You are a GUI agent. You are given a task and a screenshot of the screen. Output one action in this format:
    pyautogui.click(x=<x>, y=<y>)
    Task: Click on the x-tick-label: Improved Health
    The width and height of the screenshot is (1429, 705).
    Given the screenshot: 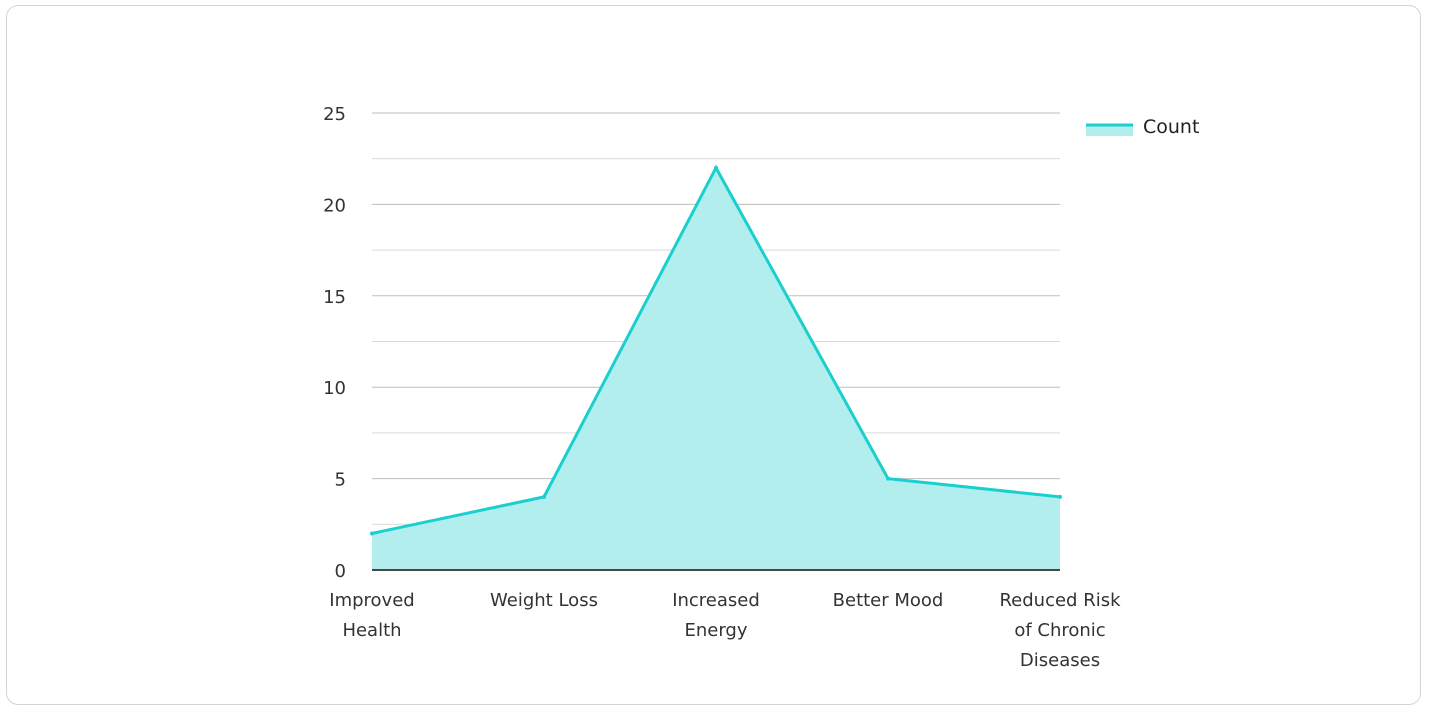 What is the action you would take?
    pyautogui.click(x=371, y=615)
    